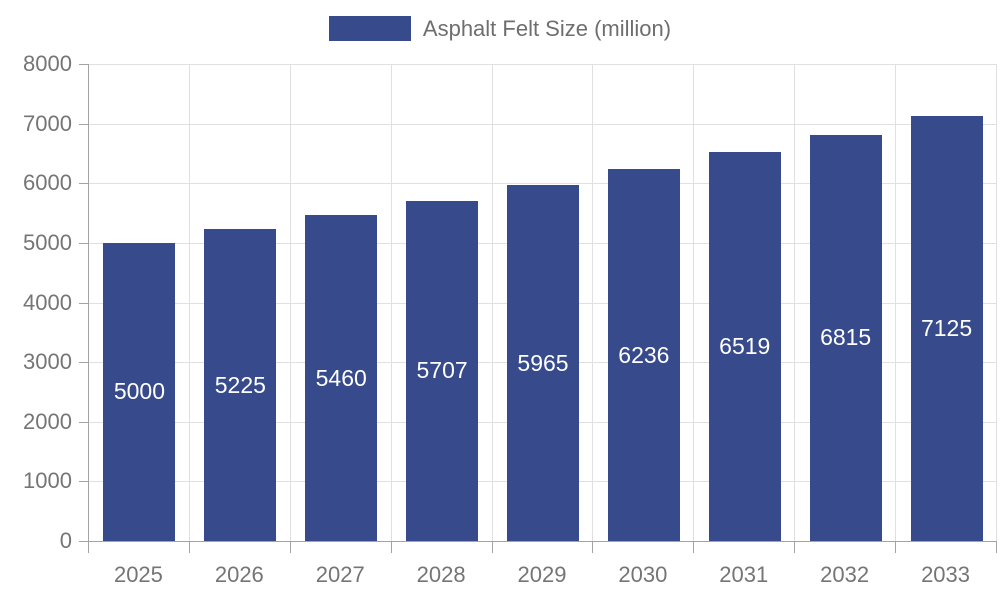 Image resolution: width=1000 pixels, height=600 pixels. Describe the element at coordinates (65, 540) in the screenshot. I see `y-axis-tick-label: 0` at that location.